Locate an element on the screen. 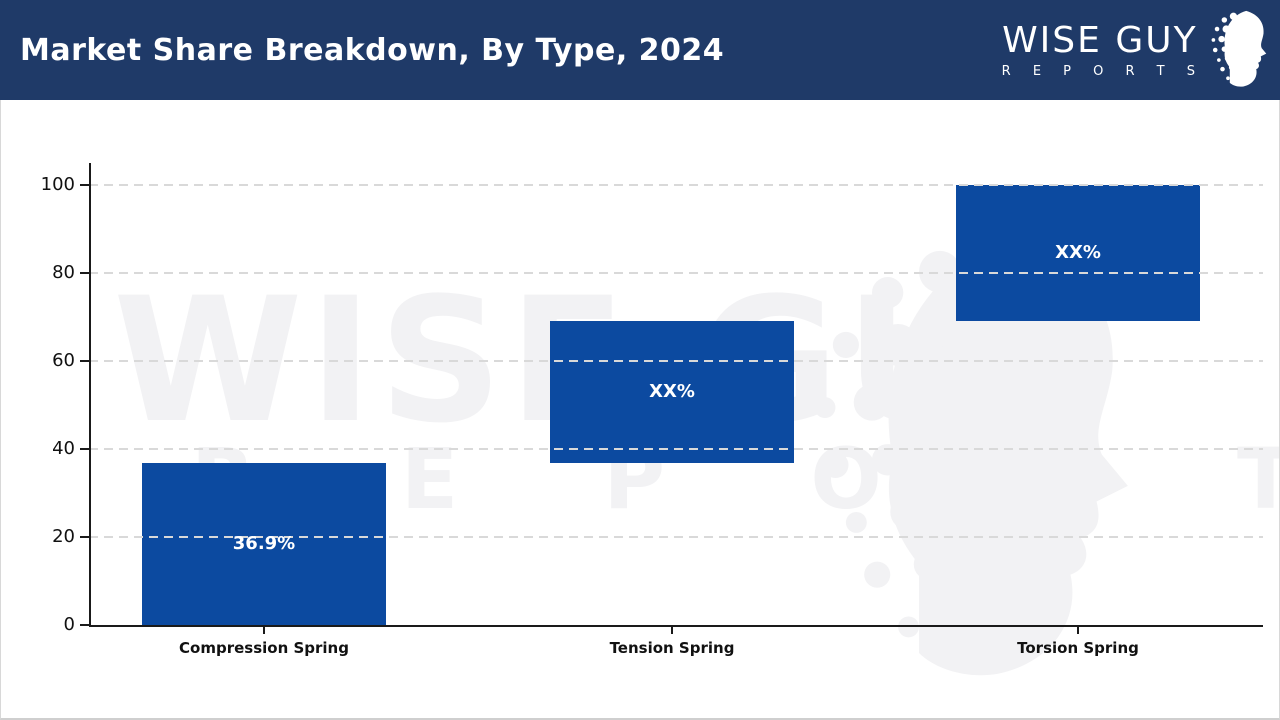  x-category-label: Tension Spring is located at coordinates (672, 648).